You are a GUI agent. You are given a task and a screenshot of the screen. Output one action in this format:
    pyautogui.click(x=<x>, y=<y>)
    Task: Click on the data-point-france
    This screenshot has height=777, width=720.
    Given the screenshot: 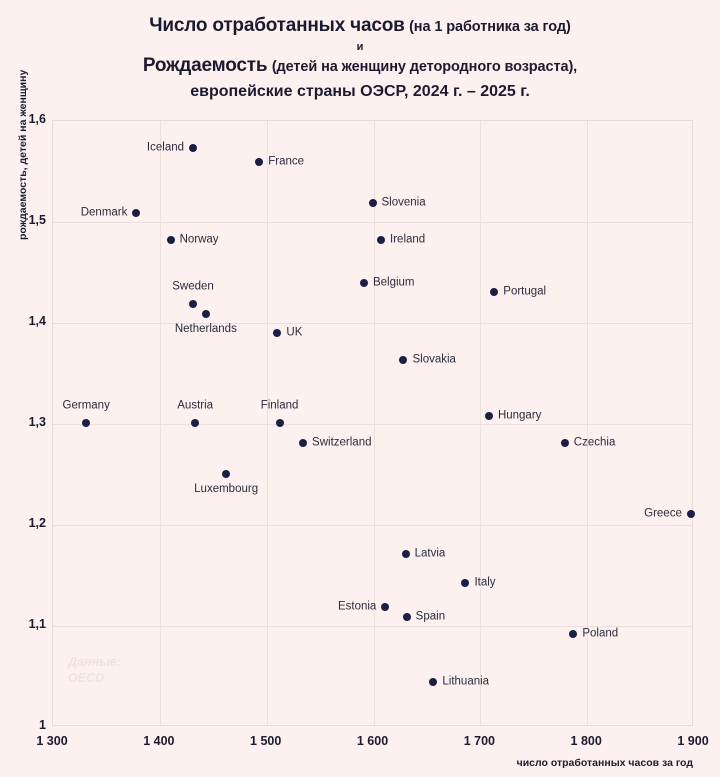 What is the action you would take?
    pyautogui.click(x=259, y=162)
    